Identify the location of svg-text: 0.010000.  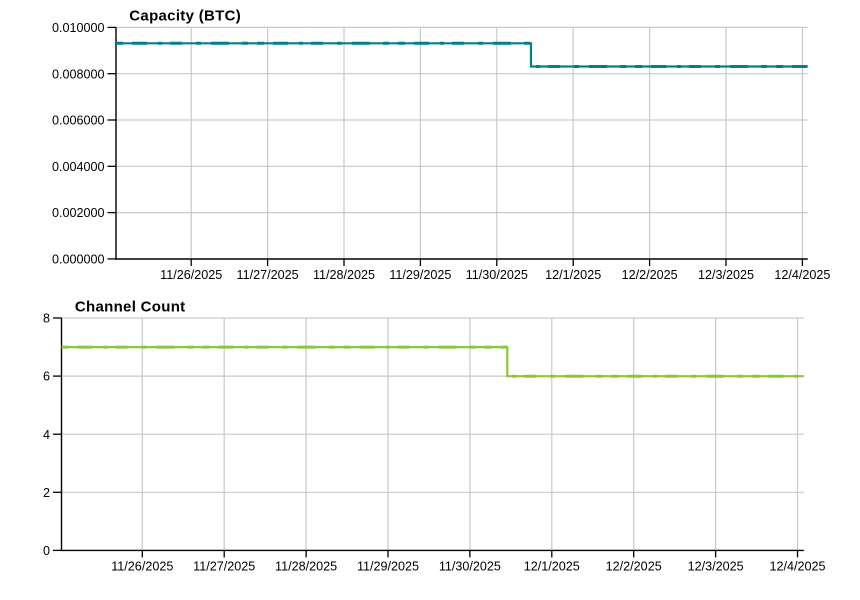
(78, 28).